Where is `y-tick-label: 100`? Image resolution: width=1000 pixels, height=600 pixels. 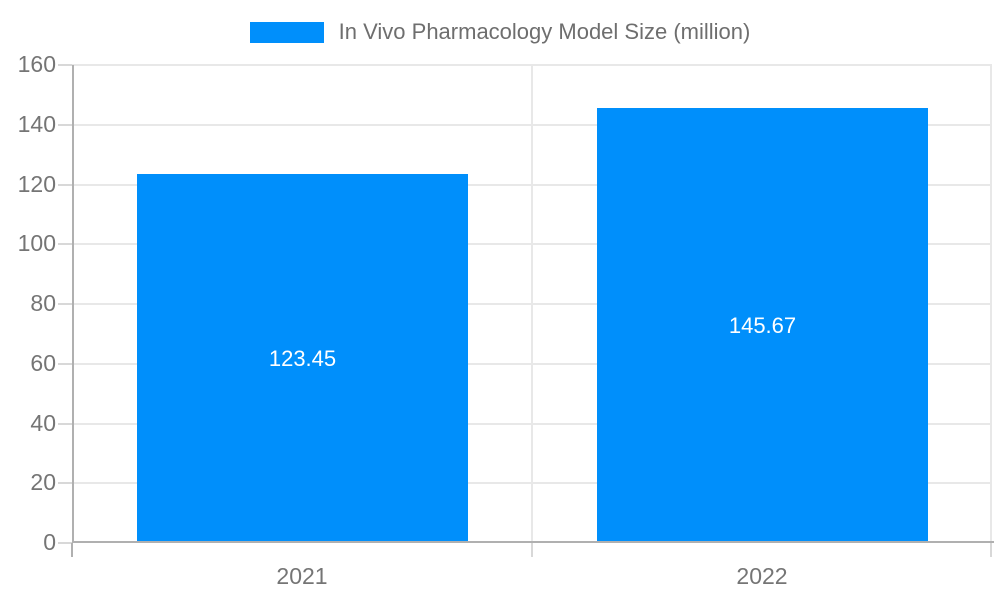
y-tick-label: 100 is located at coordinates (36, 243).